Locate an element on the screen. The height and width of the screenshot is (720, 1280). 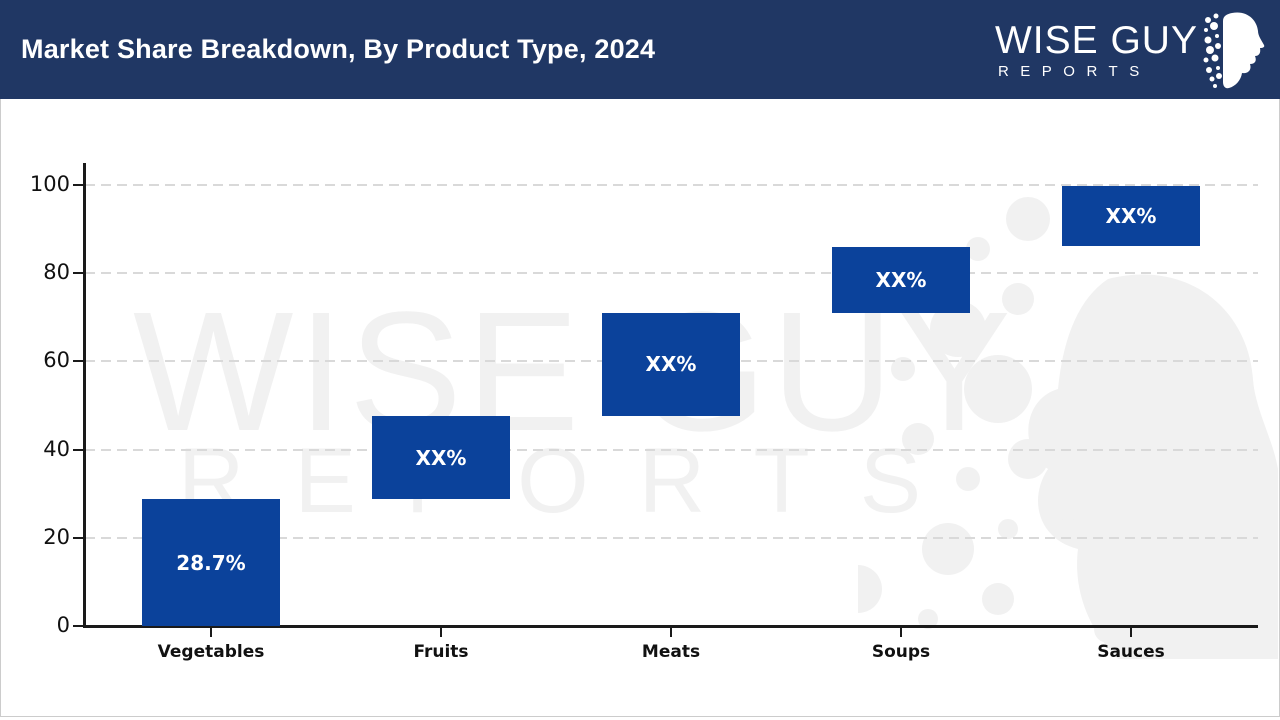
bar-meats: XX% is located at coordinates (671, 364).